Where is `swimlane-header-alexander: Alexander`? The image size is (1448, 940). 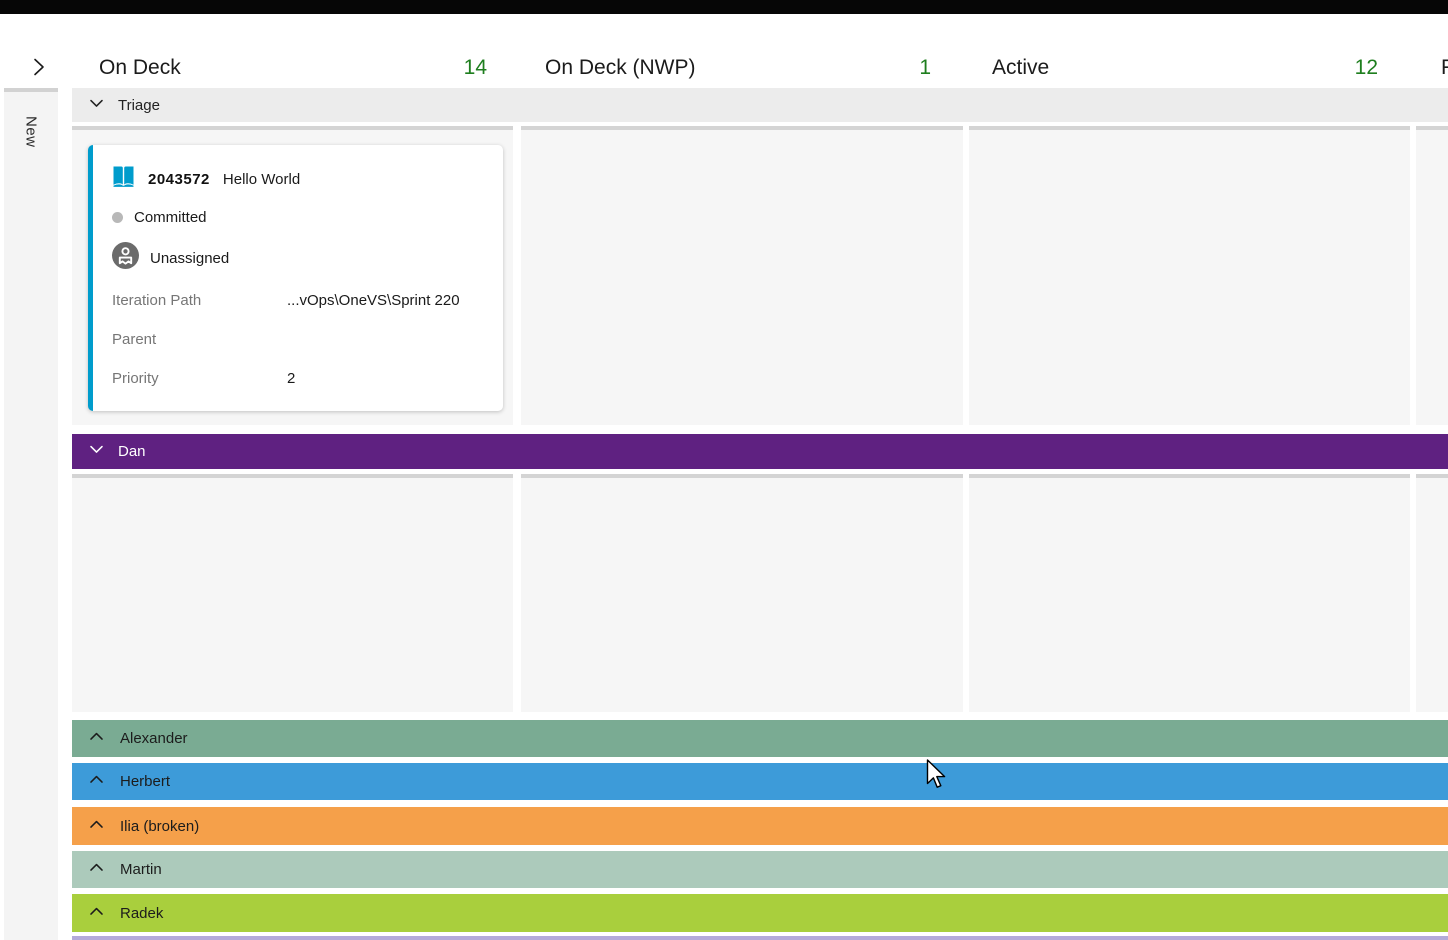 swimlane-header-alexander: Alexander is located at coordinates (760, 738).